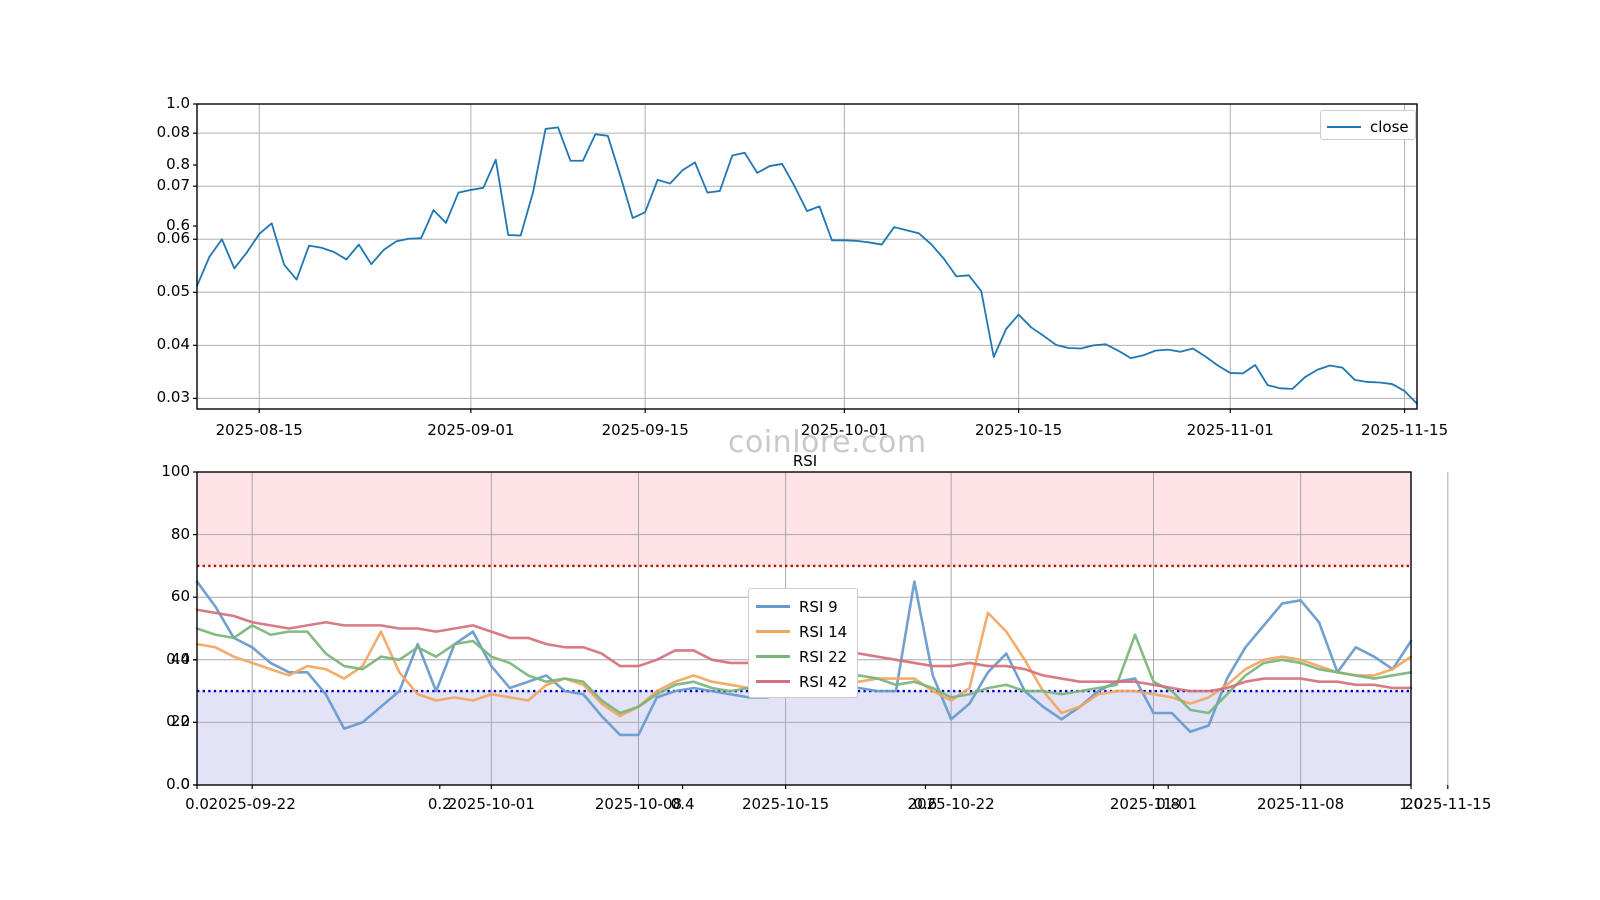  Describe the element at coordinates (178, 225) in the screenshot. I see `price-secondary-y-tick-0.6: 0.6` at that location.